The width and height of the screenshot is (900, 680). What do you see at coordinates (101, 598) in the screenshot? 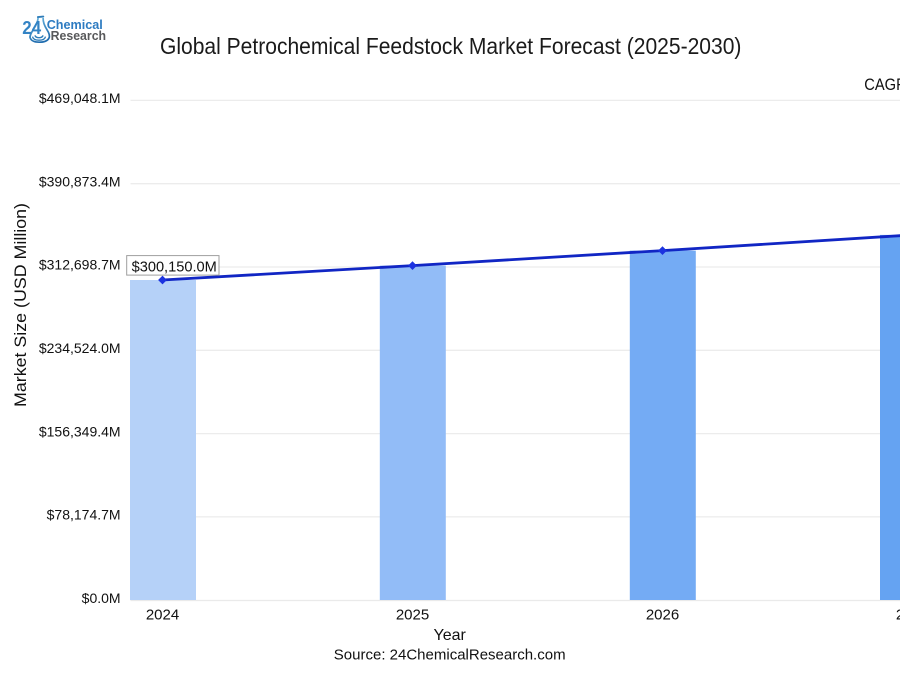
I see `svg-text: $0.0M` at bounding box center [101, 598].